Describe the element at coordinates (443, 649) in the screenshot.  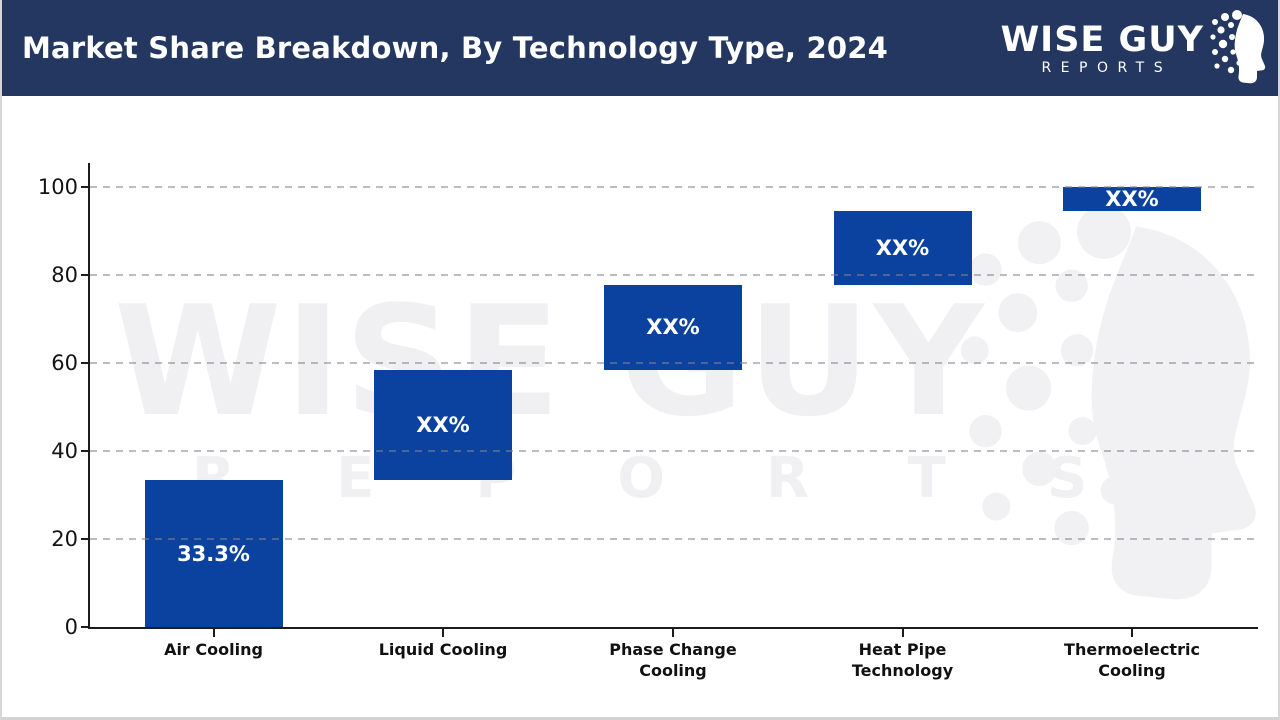
I see `category-label-liquid-cooling: Liquid Cooling` at that location.